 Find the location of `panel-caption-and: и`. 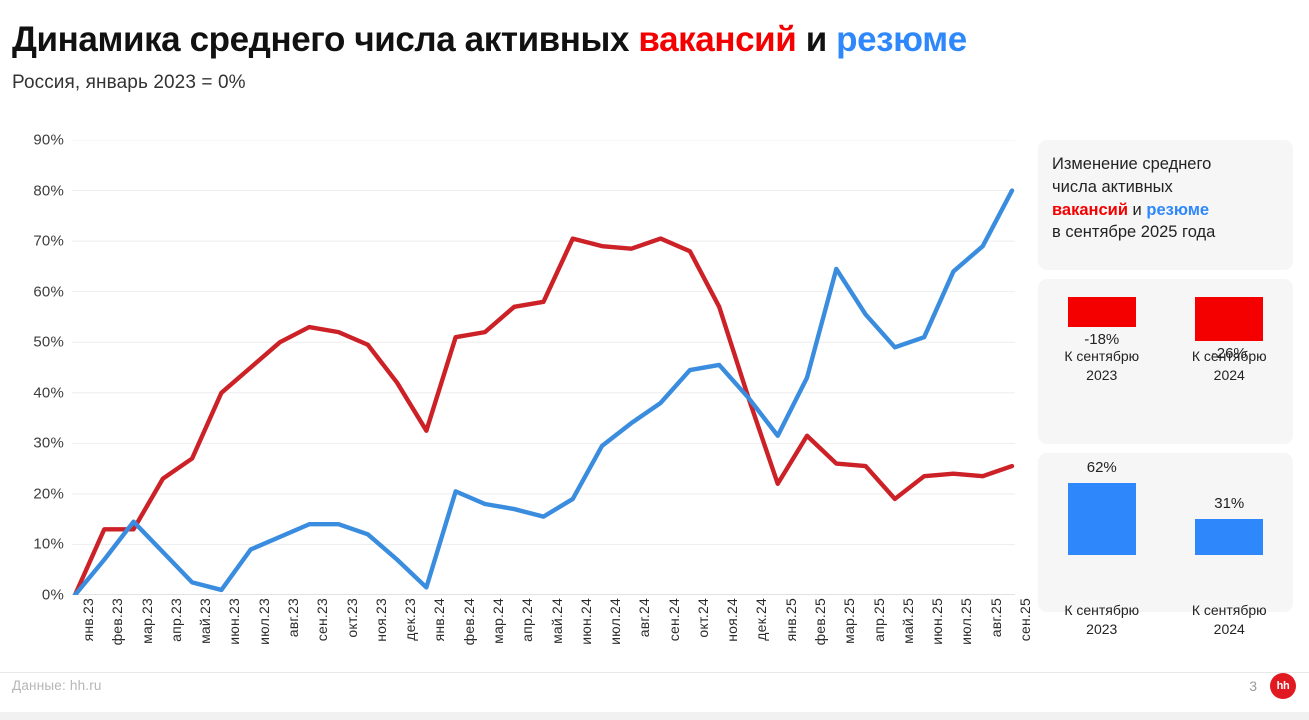

panel-caption-and: и is located at coordinates (1137, 209).